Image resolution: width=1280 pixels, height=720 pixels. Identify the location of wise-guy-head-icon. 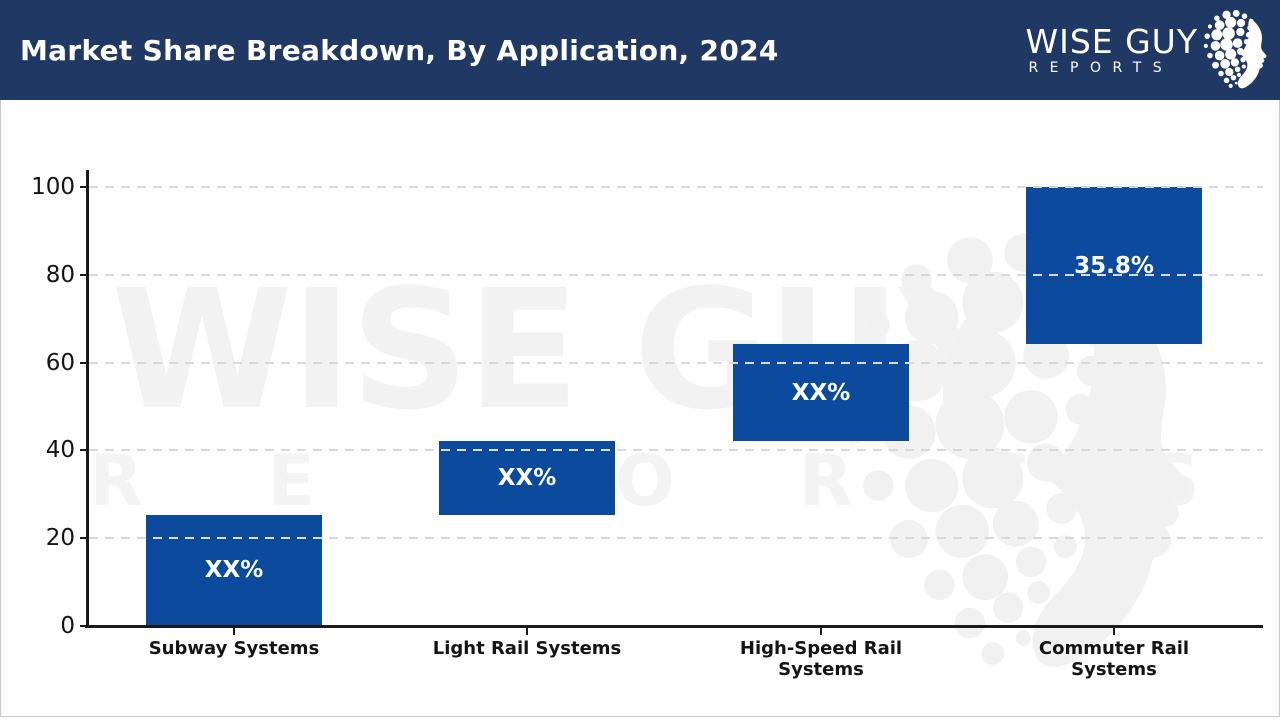
(1235, 49).